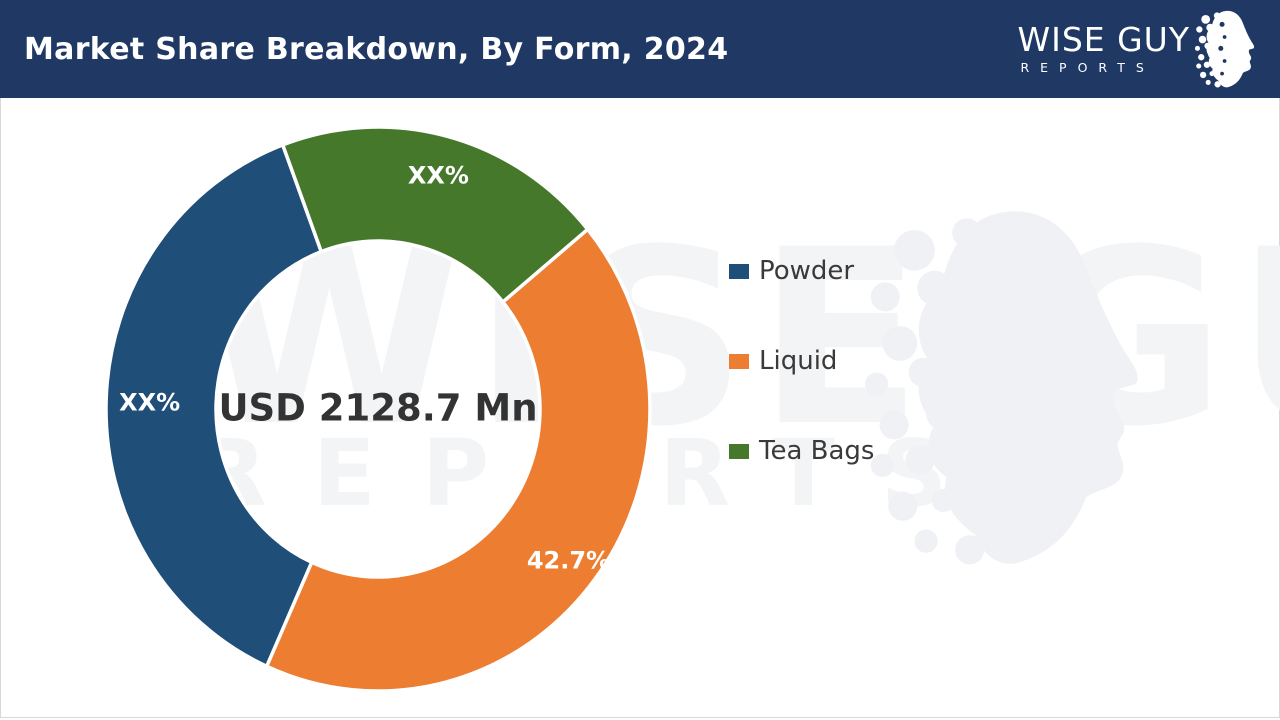 The width and height of the screenshot is (1280, 720). I want to click on legend-item-liquid: Liquid, so click(801, 361).